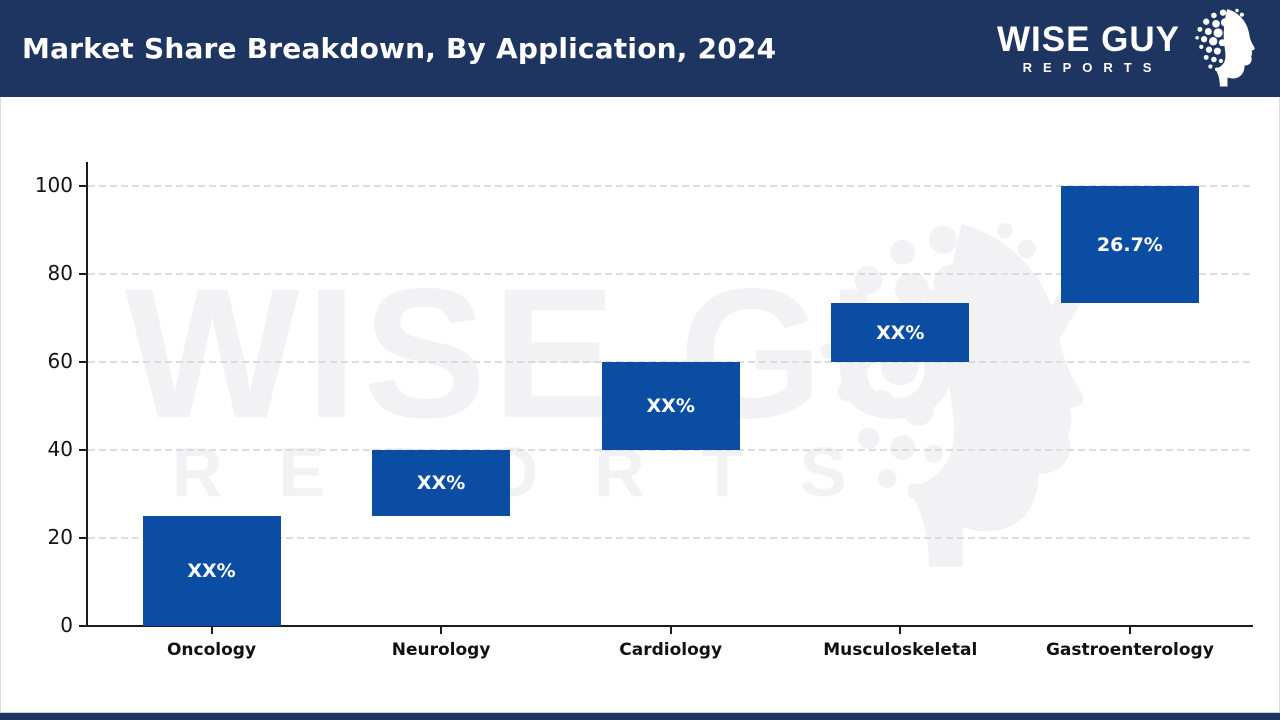 The image size is (1280, 720). I want to click on bar-gastroenterology: 26.7%, so click(1129, 245).